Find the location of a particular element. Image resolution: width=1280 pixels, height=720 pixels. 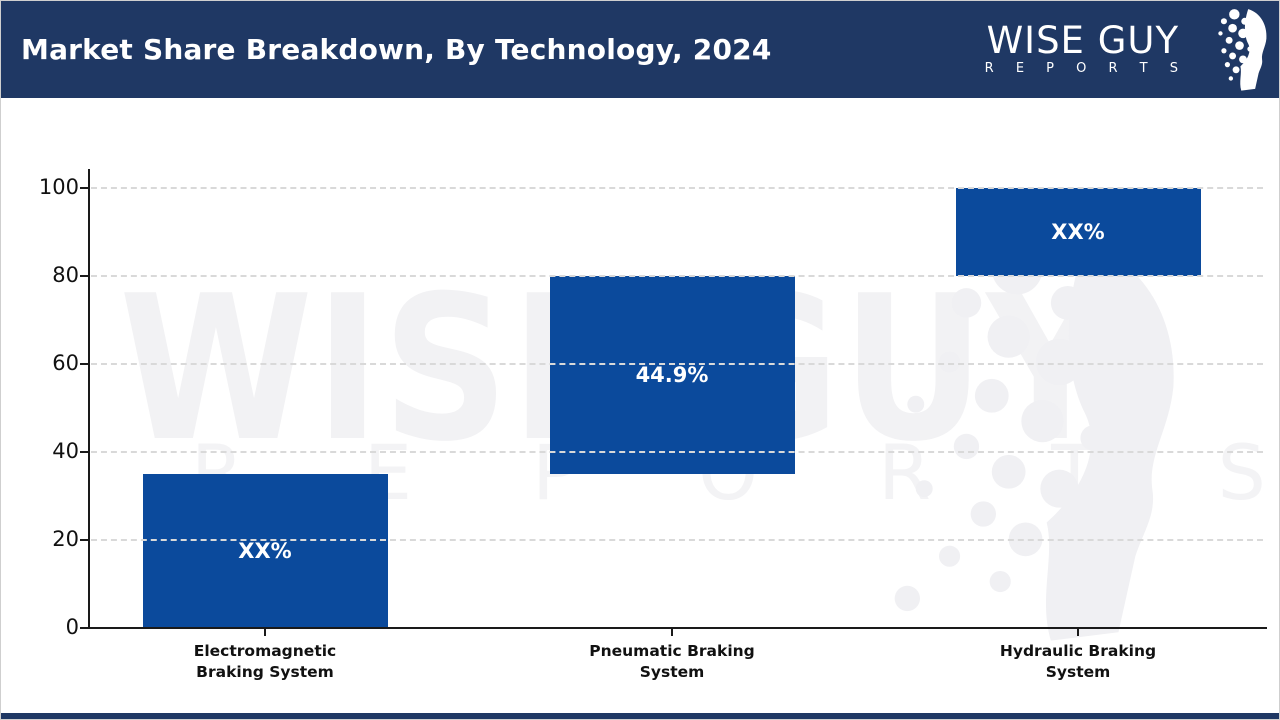

y-tick-label: 60 is located at coordinates (65, 363).